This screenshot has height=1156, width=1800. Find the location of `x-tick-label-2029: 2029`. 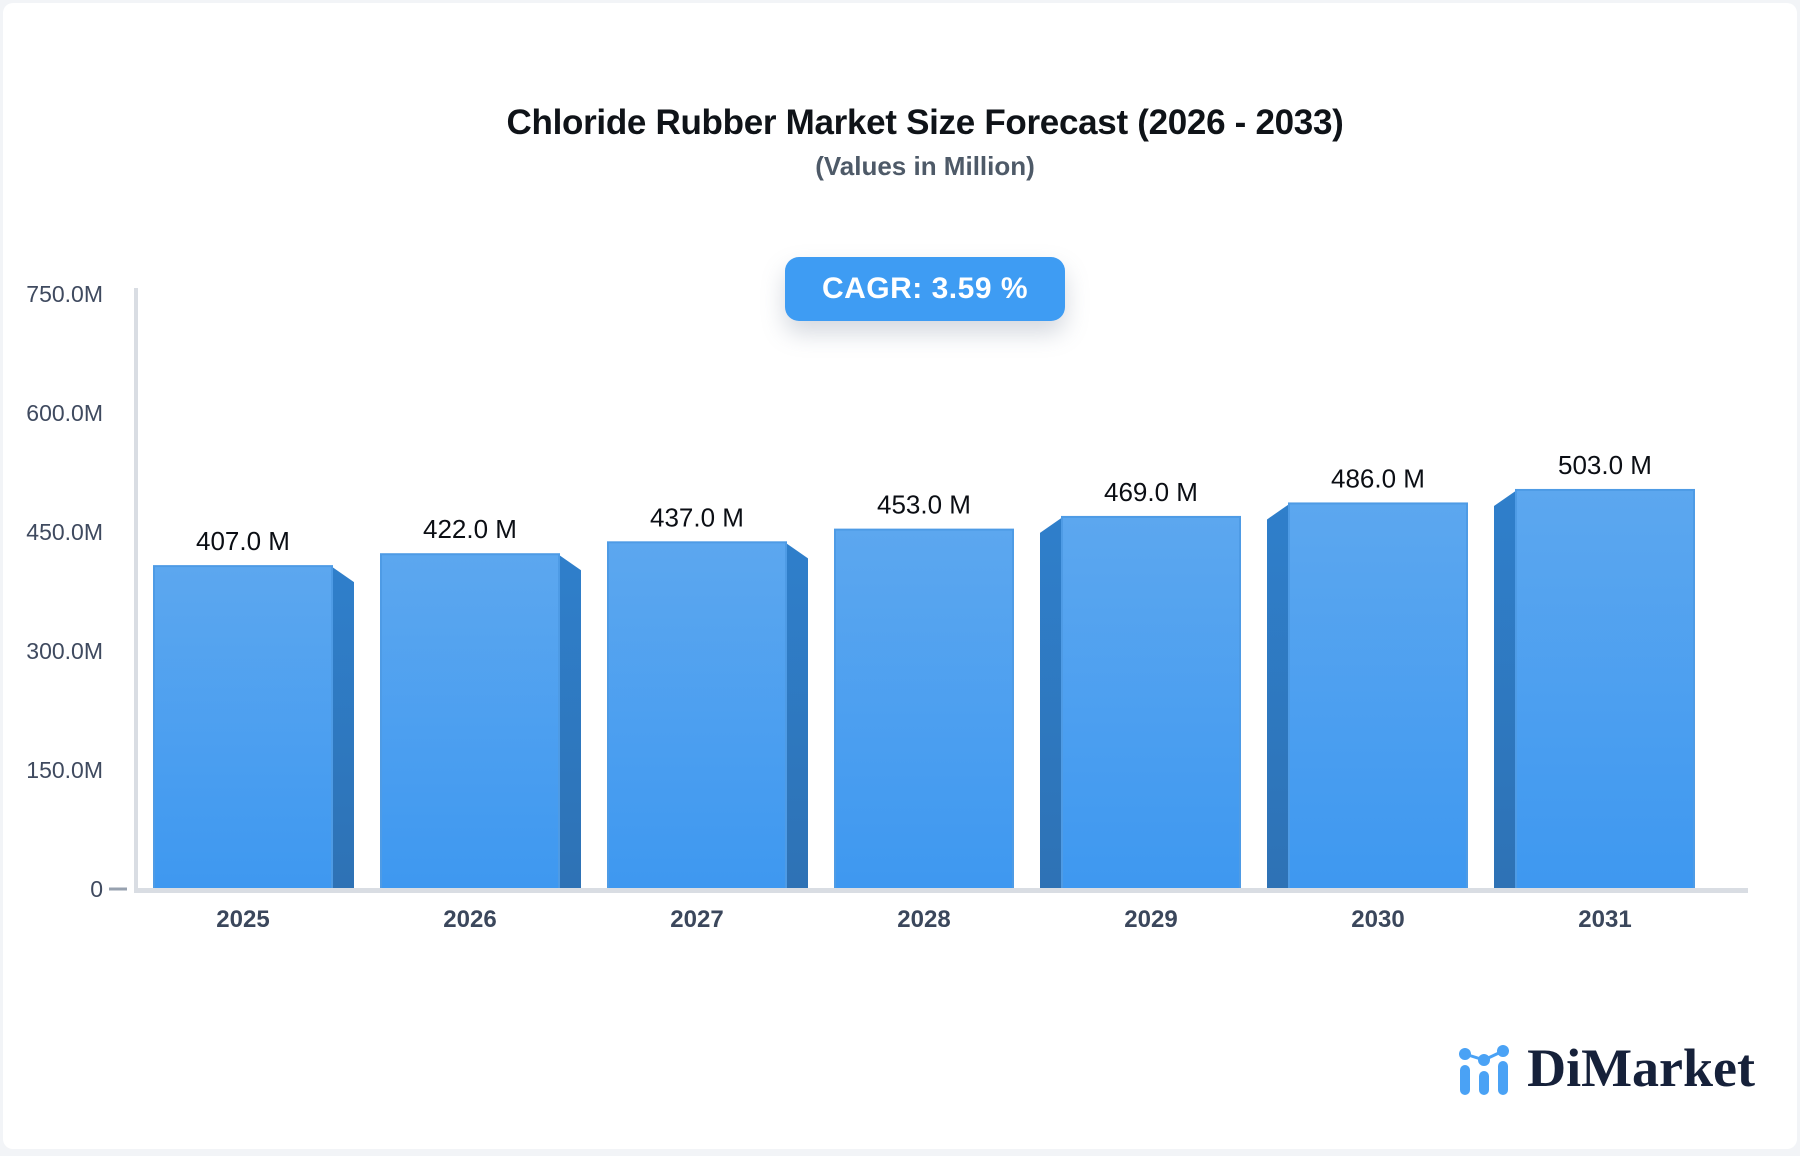

x-tick-label-2029: 2029 is located at coordinates (1150, 919).